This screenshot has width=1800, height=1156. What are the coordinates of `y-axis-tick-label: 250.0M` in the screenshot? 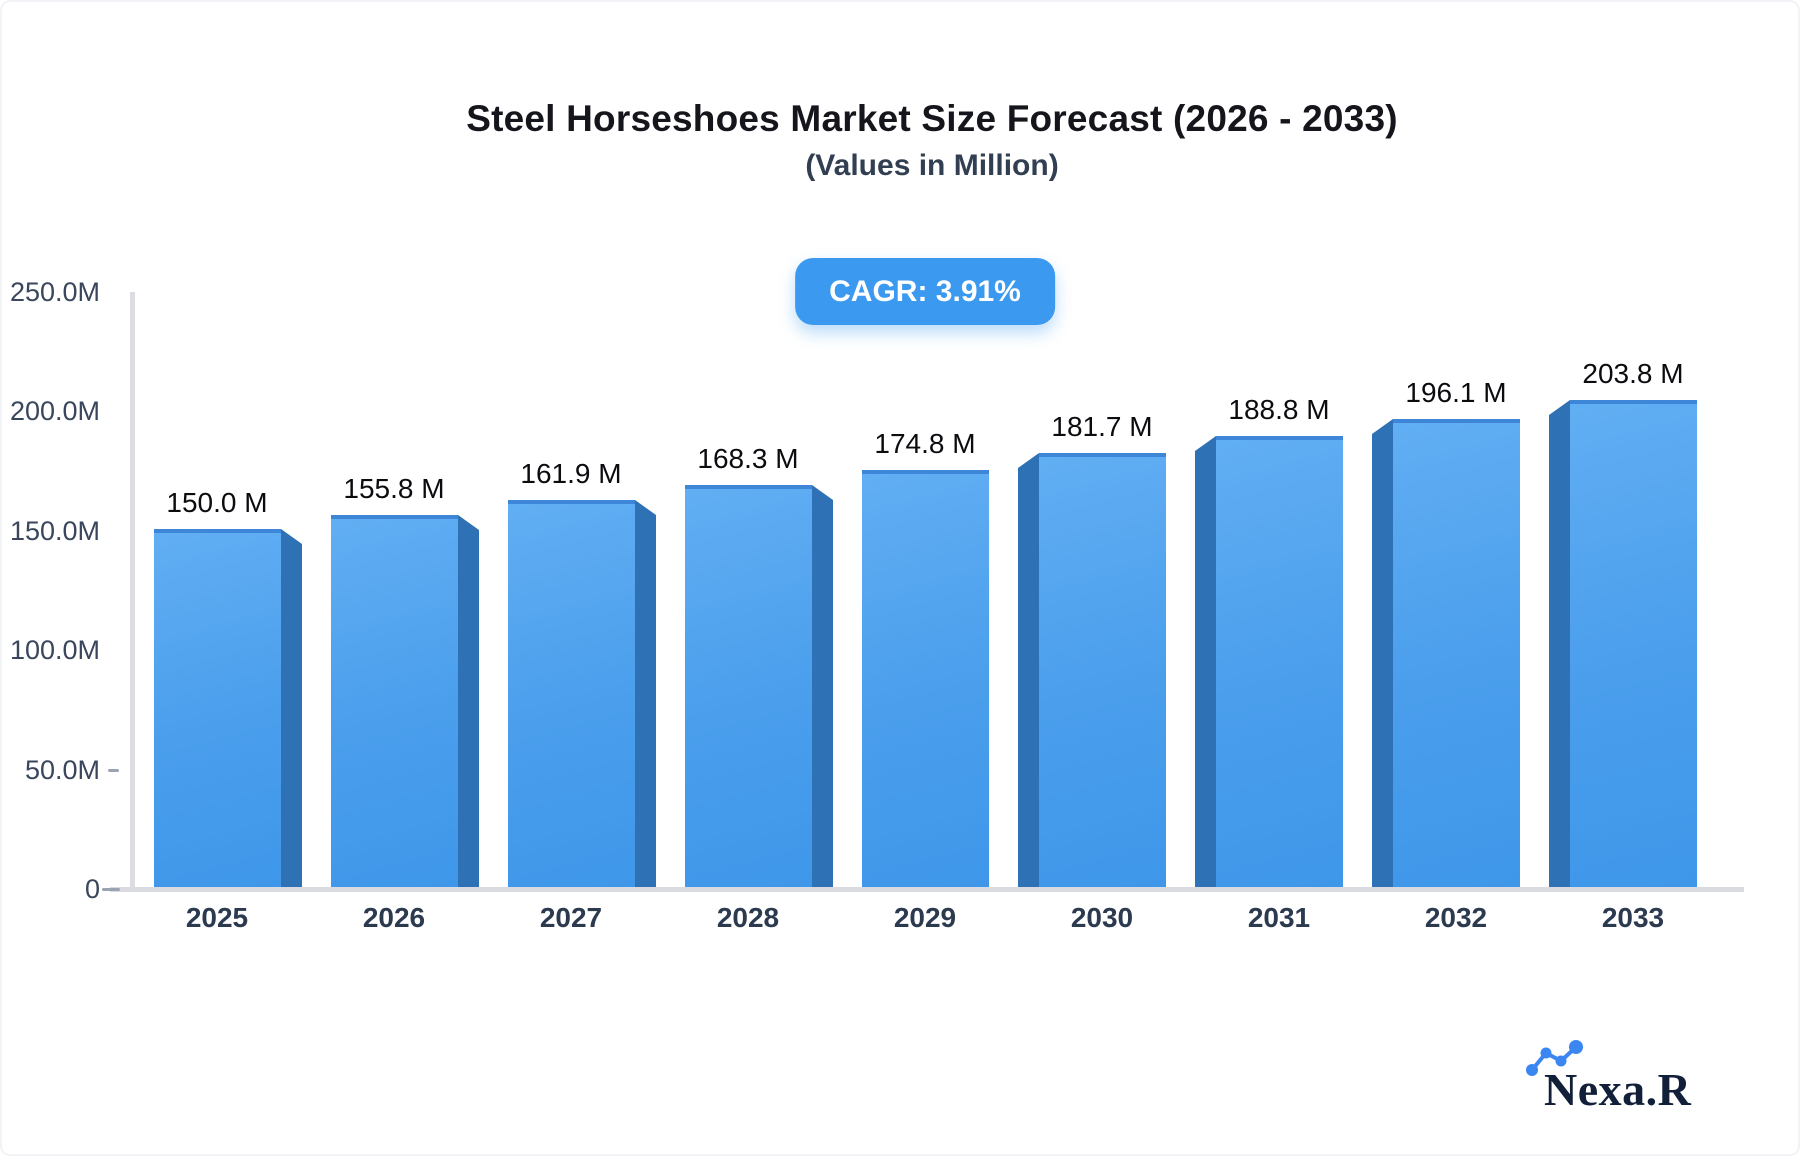 It's located at (54, 292).